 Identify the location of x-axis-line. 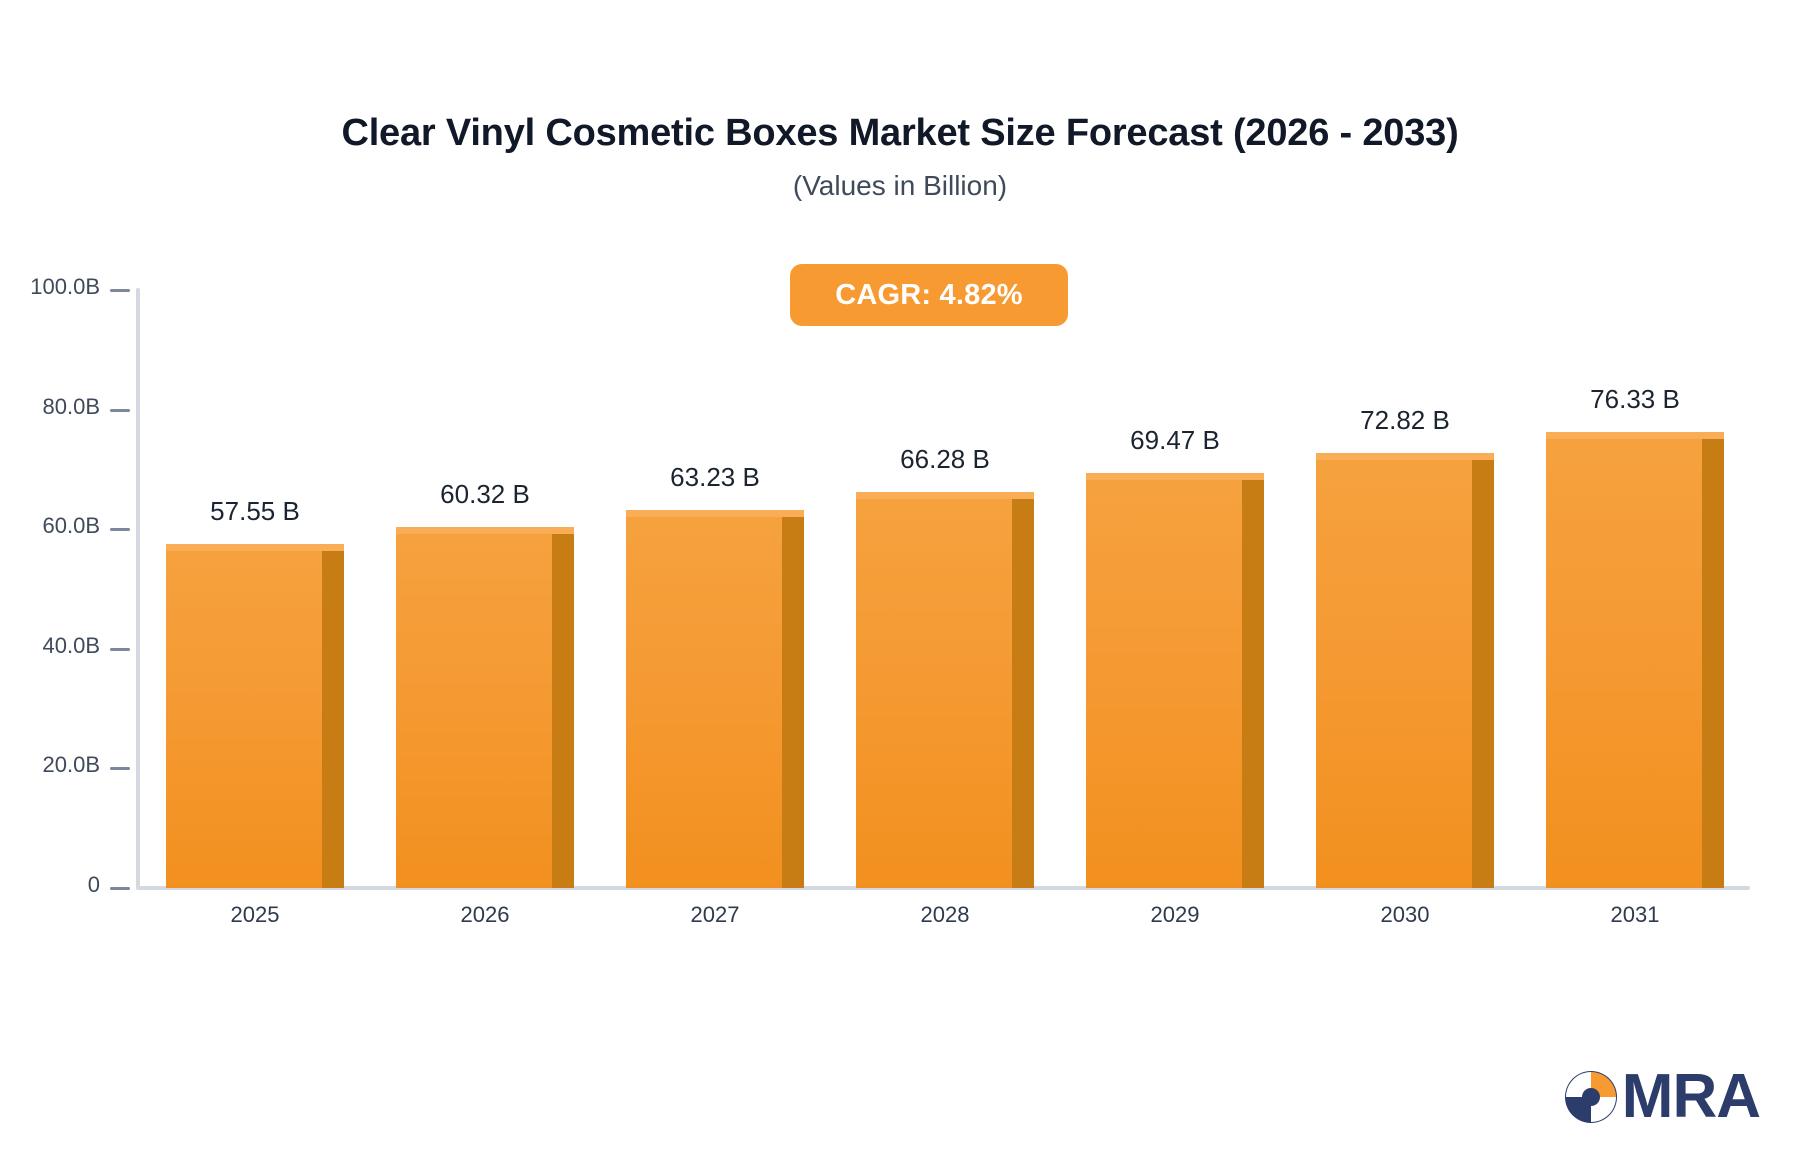
(943, 888).